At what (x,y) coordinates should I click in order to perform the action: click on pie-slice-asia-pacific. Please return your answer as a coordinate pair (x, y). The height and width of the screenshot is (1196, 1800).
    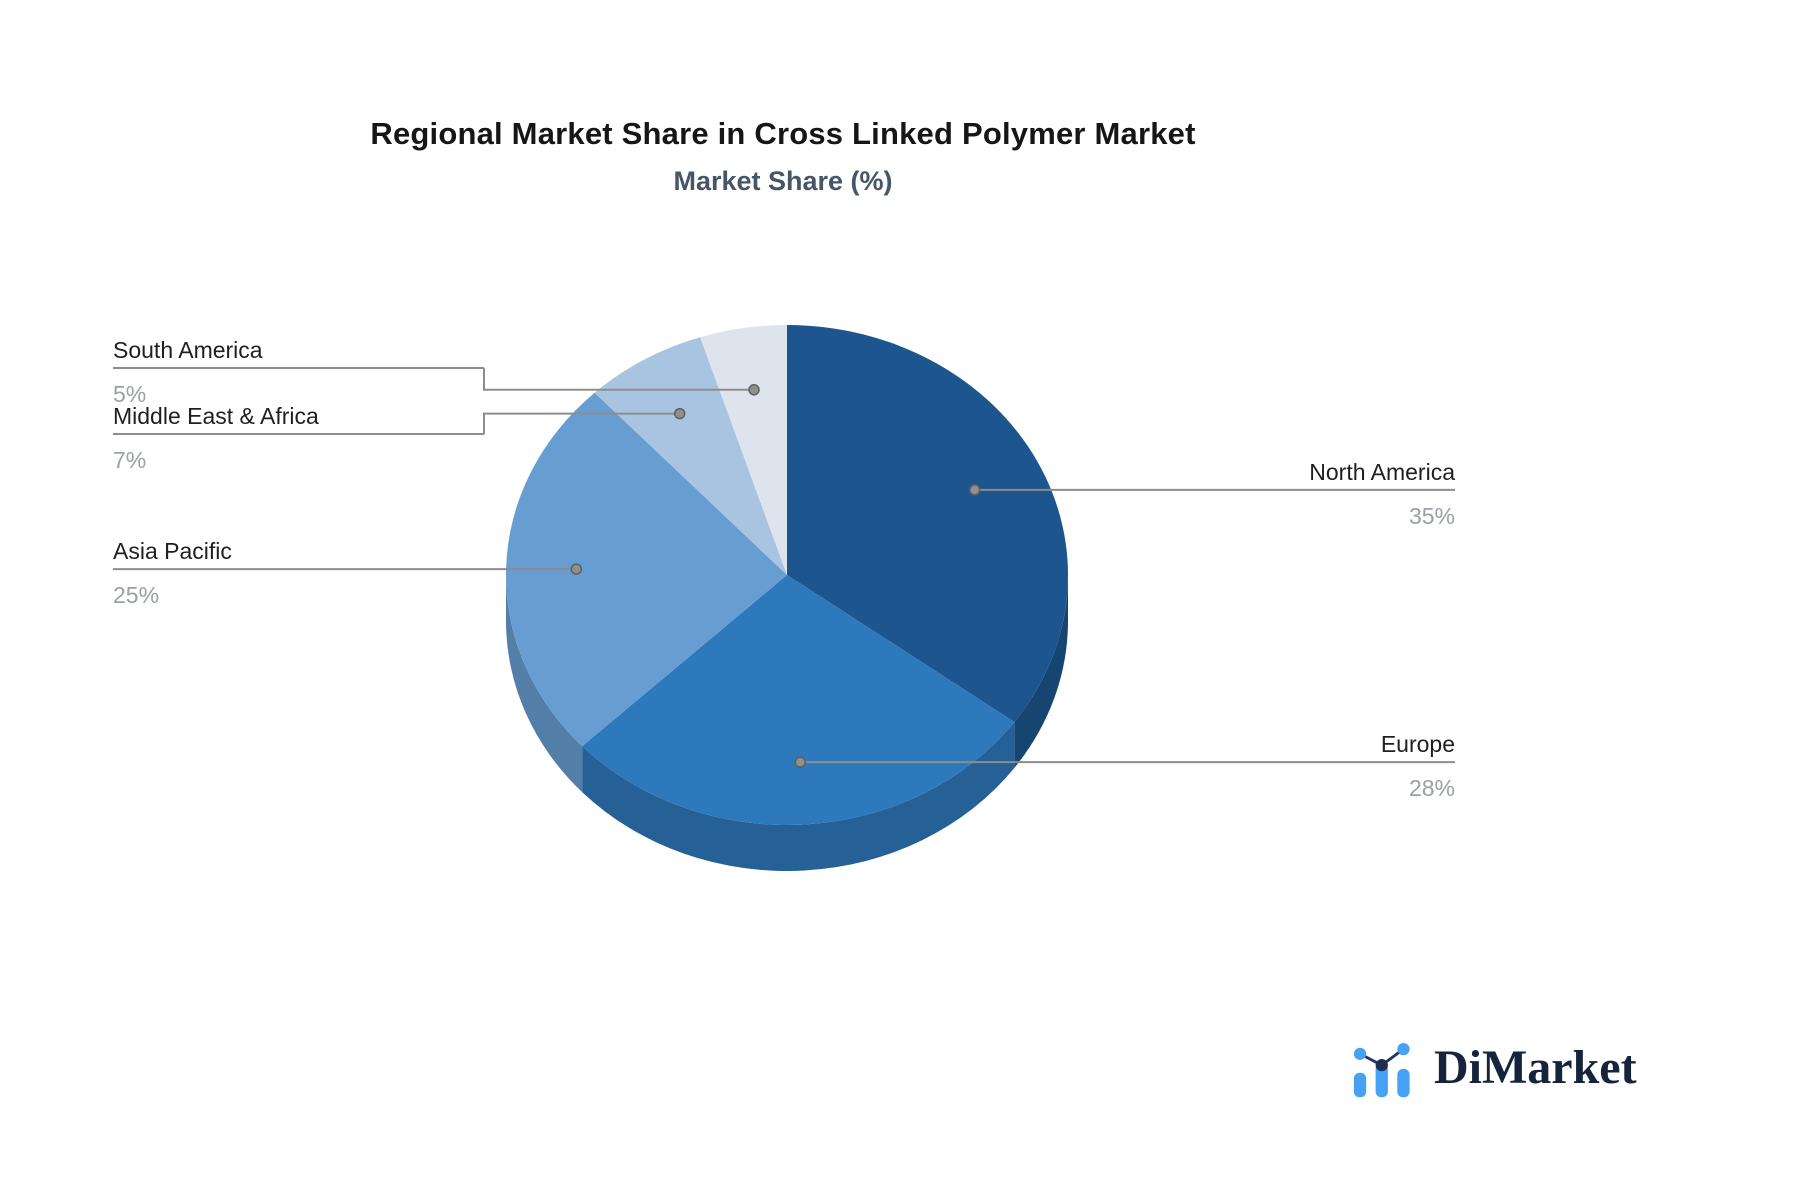
    Looking at the image, I should click on (646, 569).